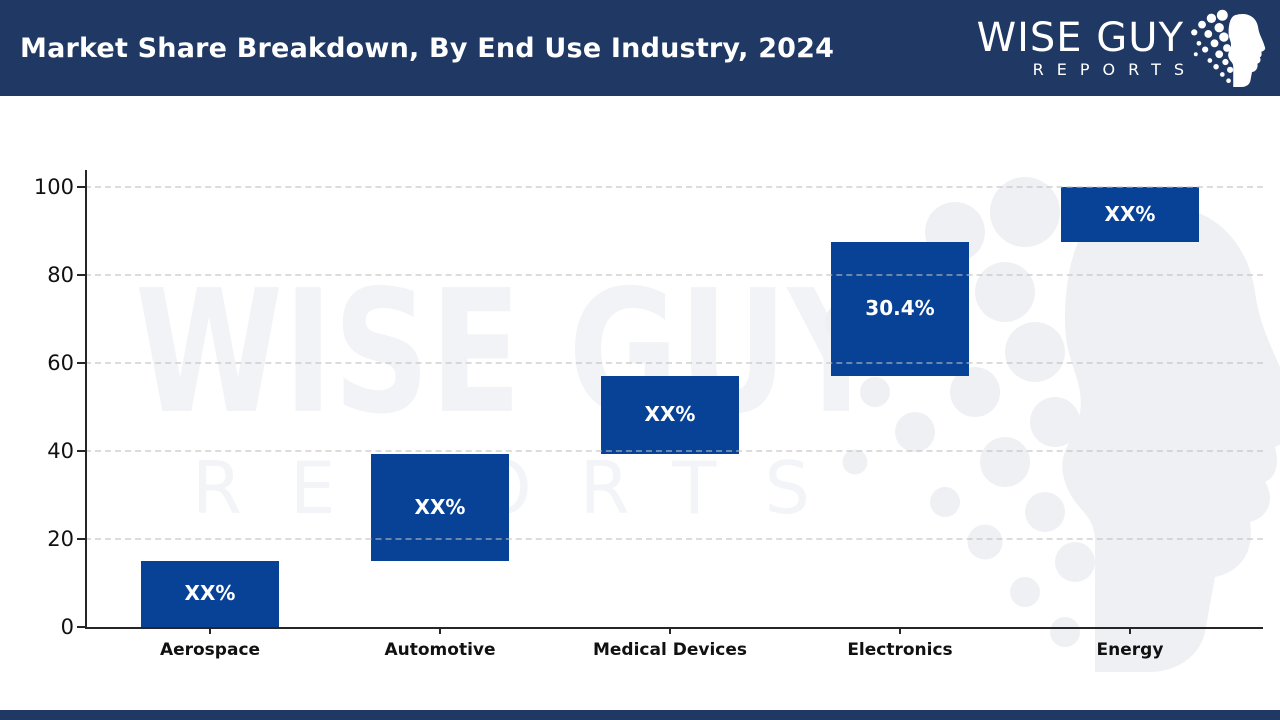 The width and height of the screenshot is (1280, 720). Describe the element at coordinates (640, 715) in the screenshot. I see `footer-bar` at that location.